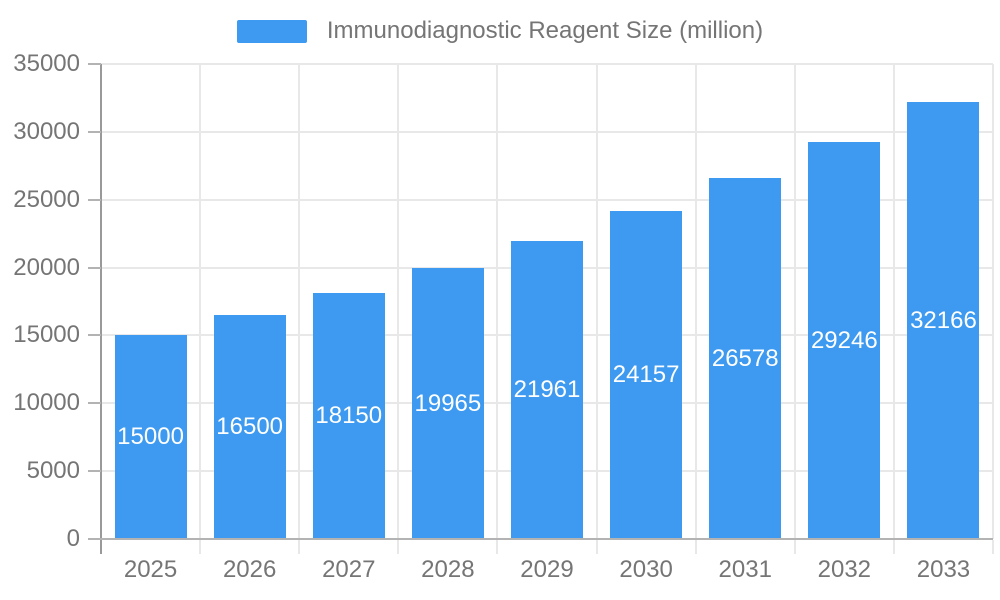 This screenshot has width=1000, height=600. Describe the element at coordinates (745, 569) in the screenshot. I see `x-axis-label: 2031` at that location.